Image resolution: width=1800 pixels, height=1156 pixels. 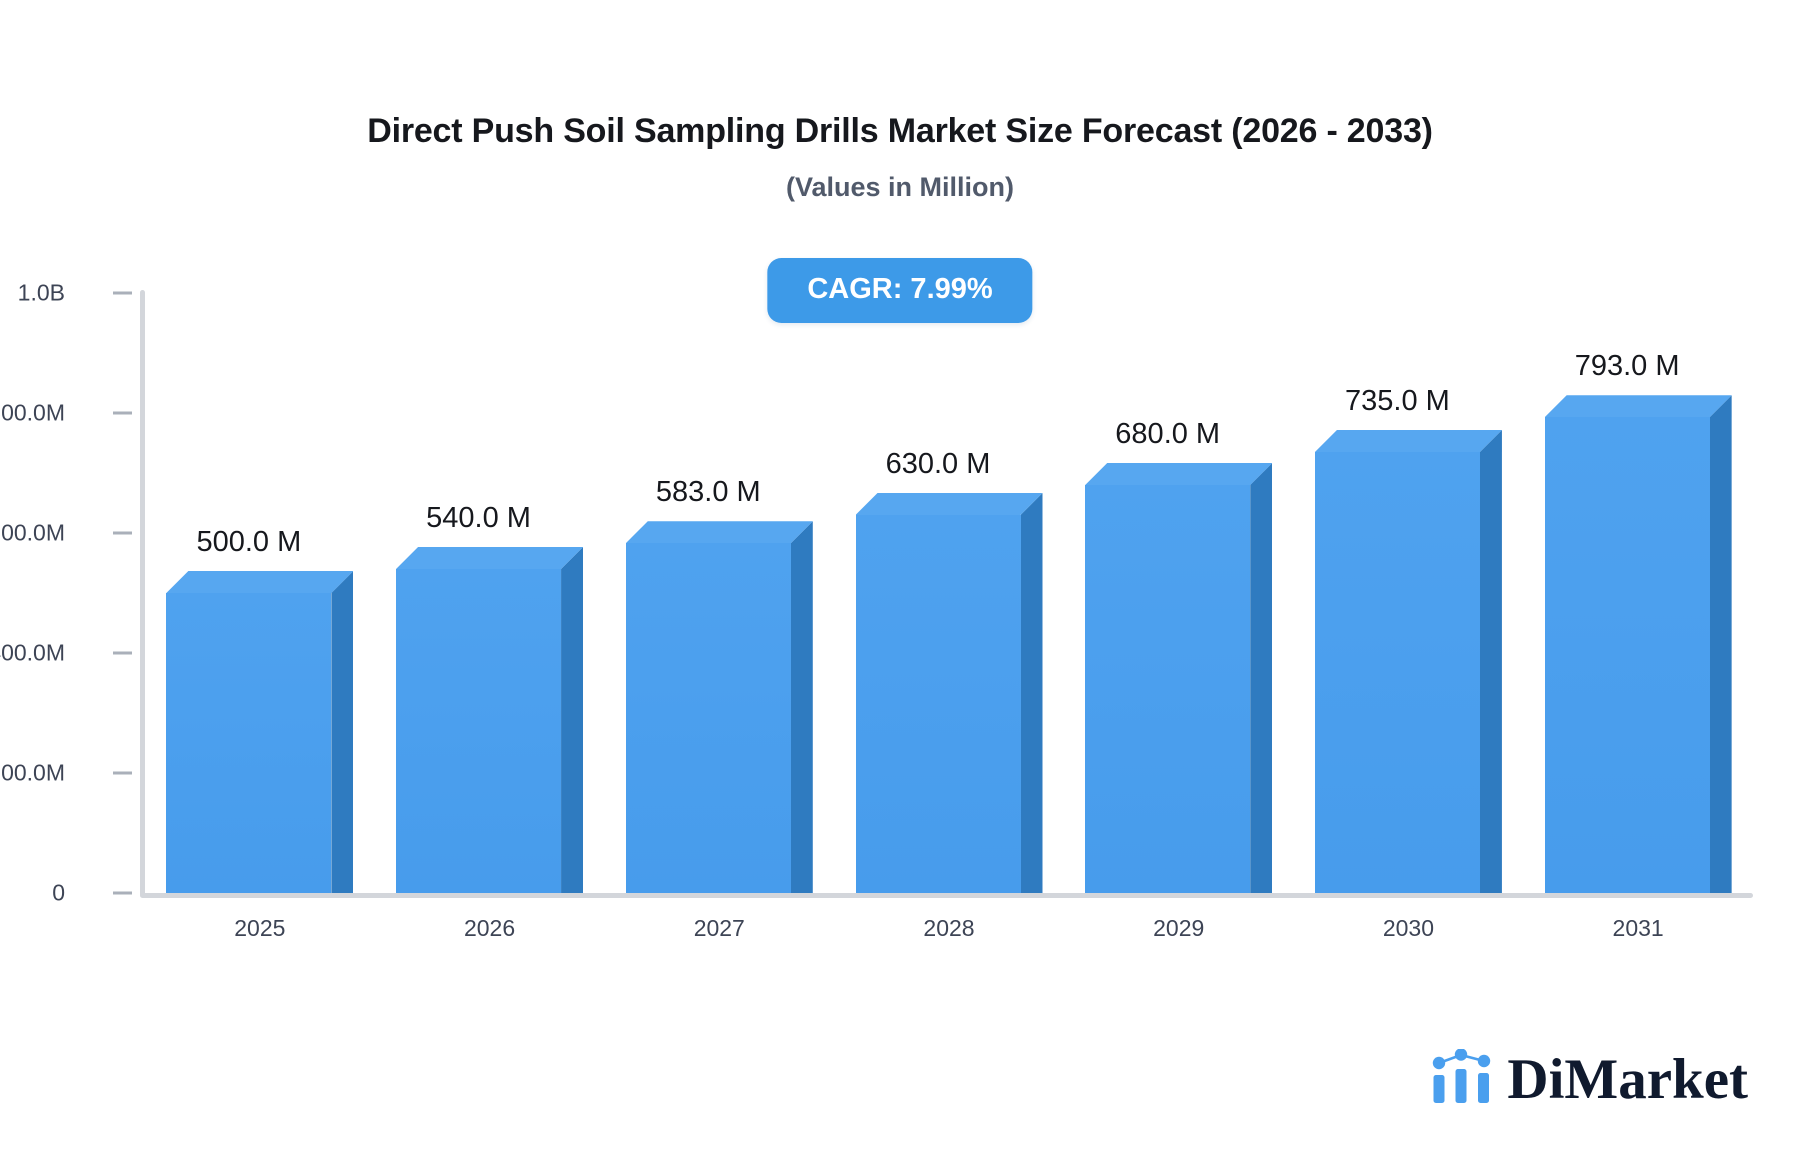 I want to click on cagr-badge: CAGR: 7.99%, so click(x=900, y=290).